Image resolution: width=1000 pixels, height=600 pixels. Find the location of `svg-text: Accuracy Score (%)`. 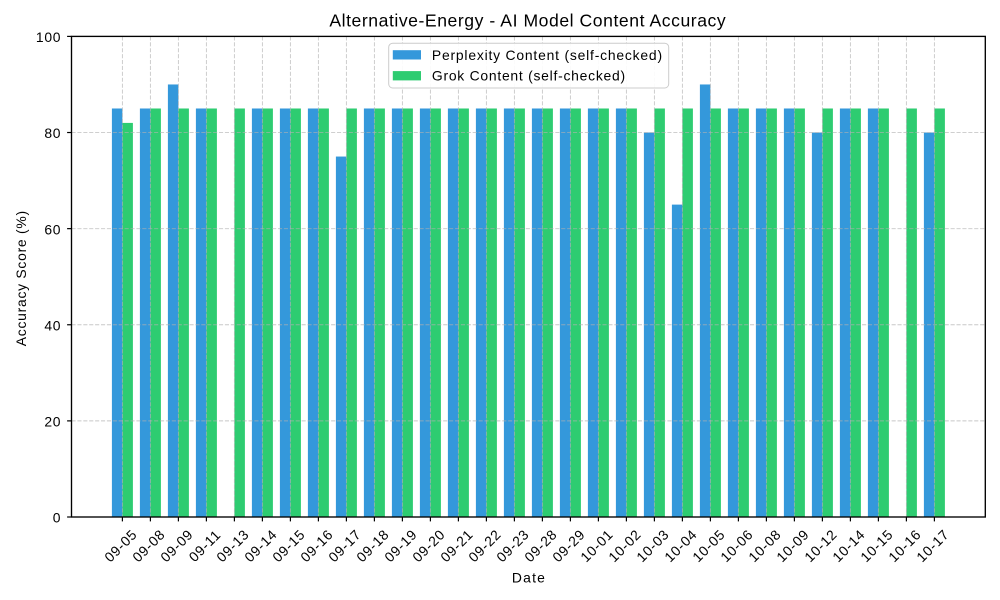

svg-text: Accuracy Score (%) is located at coordinates (21, 278).